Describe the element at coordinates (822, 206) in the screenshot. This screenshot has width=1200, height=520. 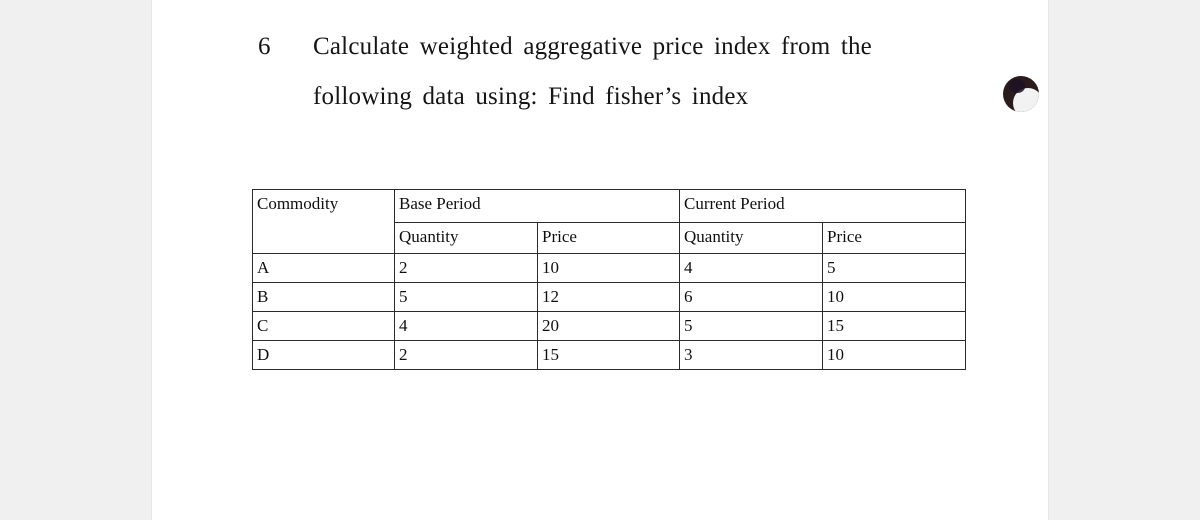
I see `header-current-period: Current Period` at that location.